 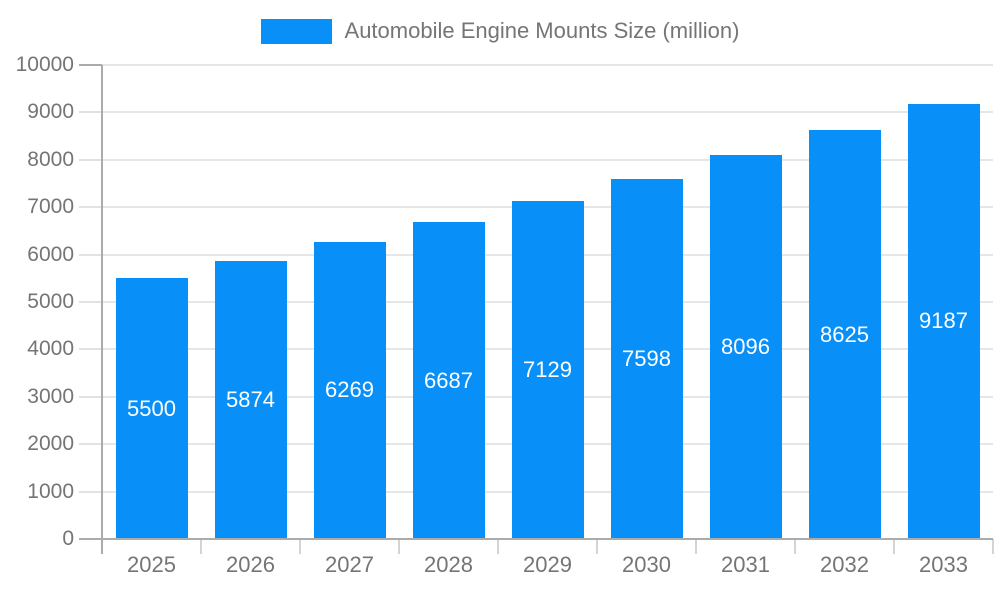 I want to click on x-axis-label: 2028, so click(x=448, y=564).